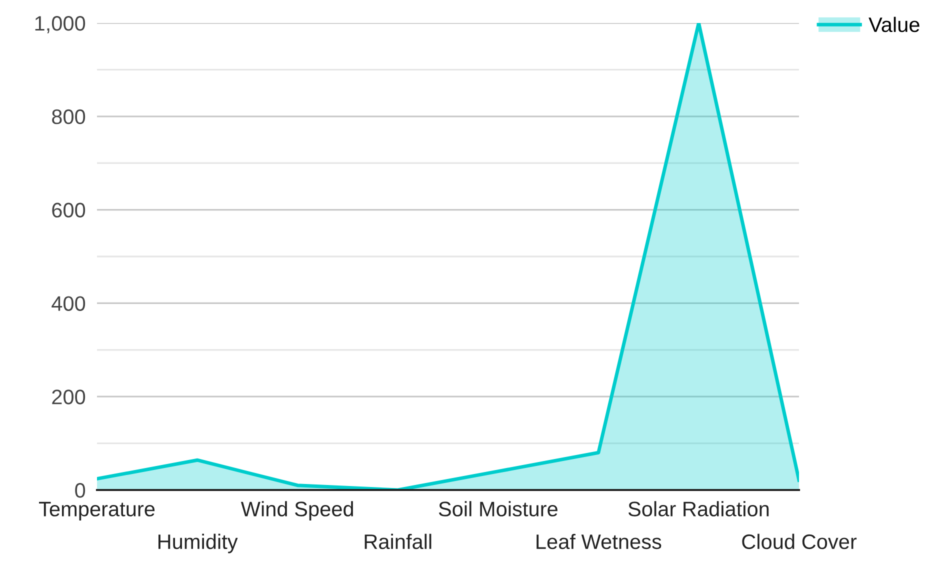 This screenshot has height=564, width=949. What do you see at coordinates (80, 490) in the screenshot?
I see `y-tick-label: 0` at bounding box center [80, 490].